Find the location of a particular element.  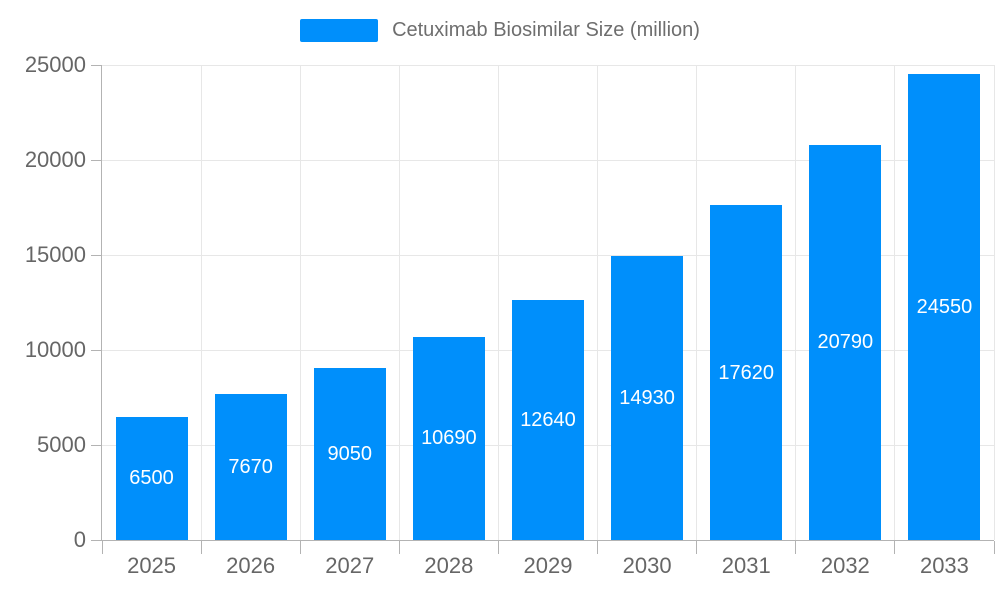

legend-swatch is located at coordinates (339, 30).